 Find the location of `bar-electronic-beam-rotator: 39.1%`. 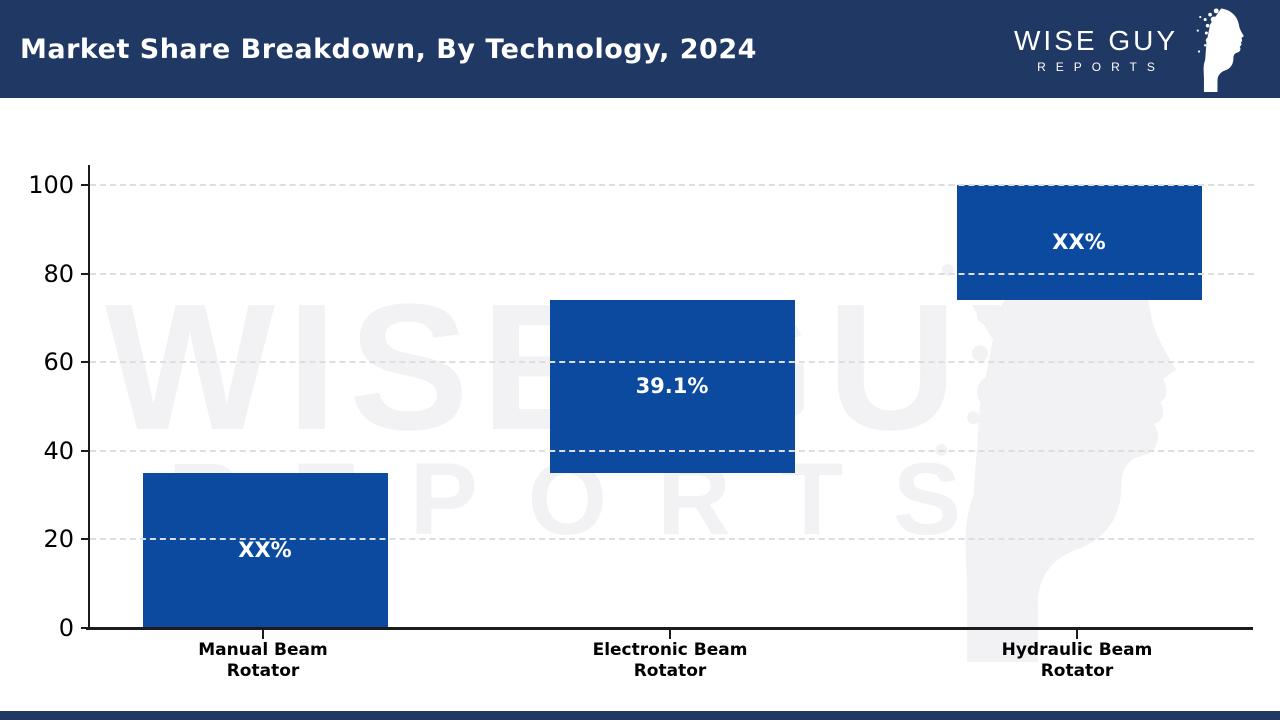

bar-electronic-beam-rotator: 39.1% is located at coordinates (672, 386).